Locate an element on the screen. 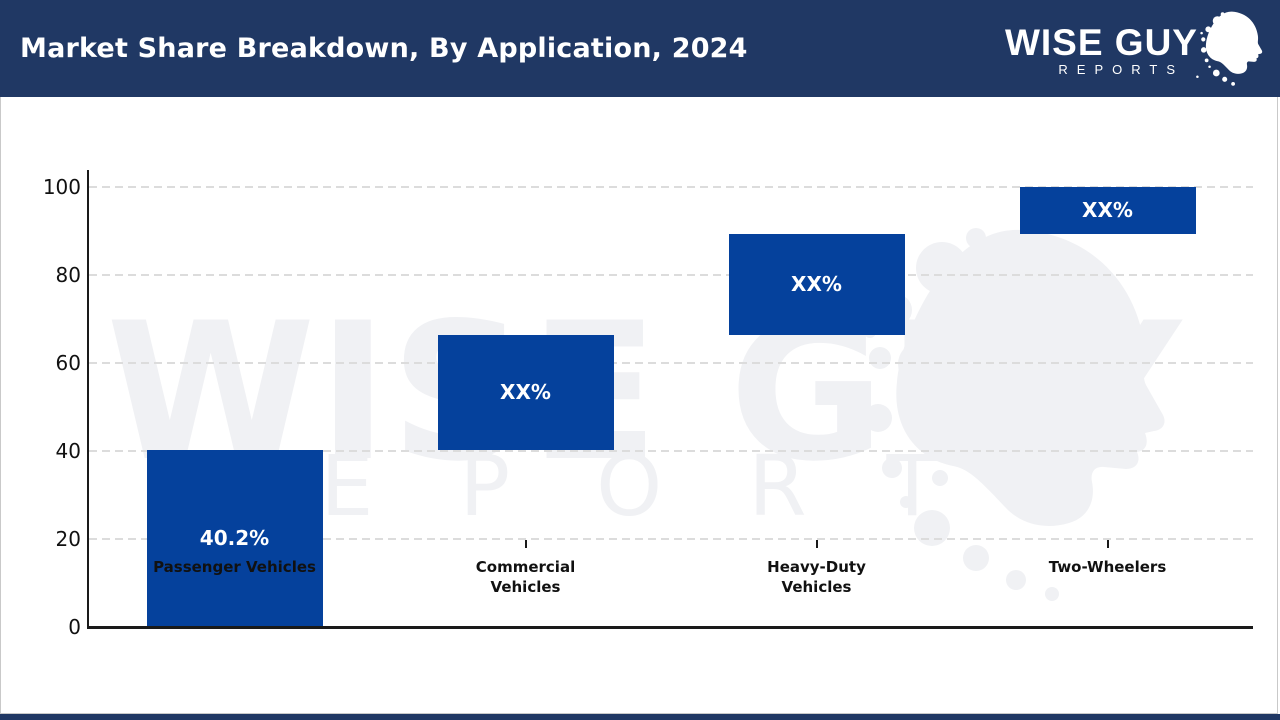 The image size is (1280, 720). x-category-label: Two-Wheelers is located at coordinates (1107, 567).